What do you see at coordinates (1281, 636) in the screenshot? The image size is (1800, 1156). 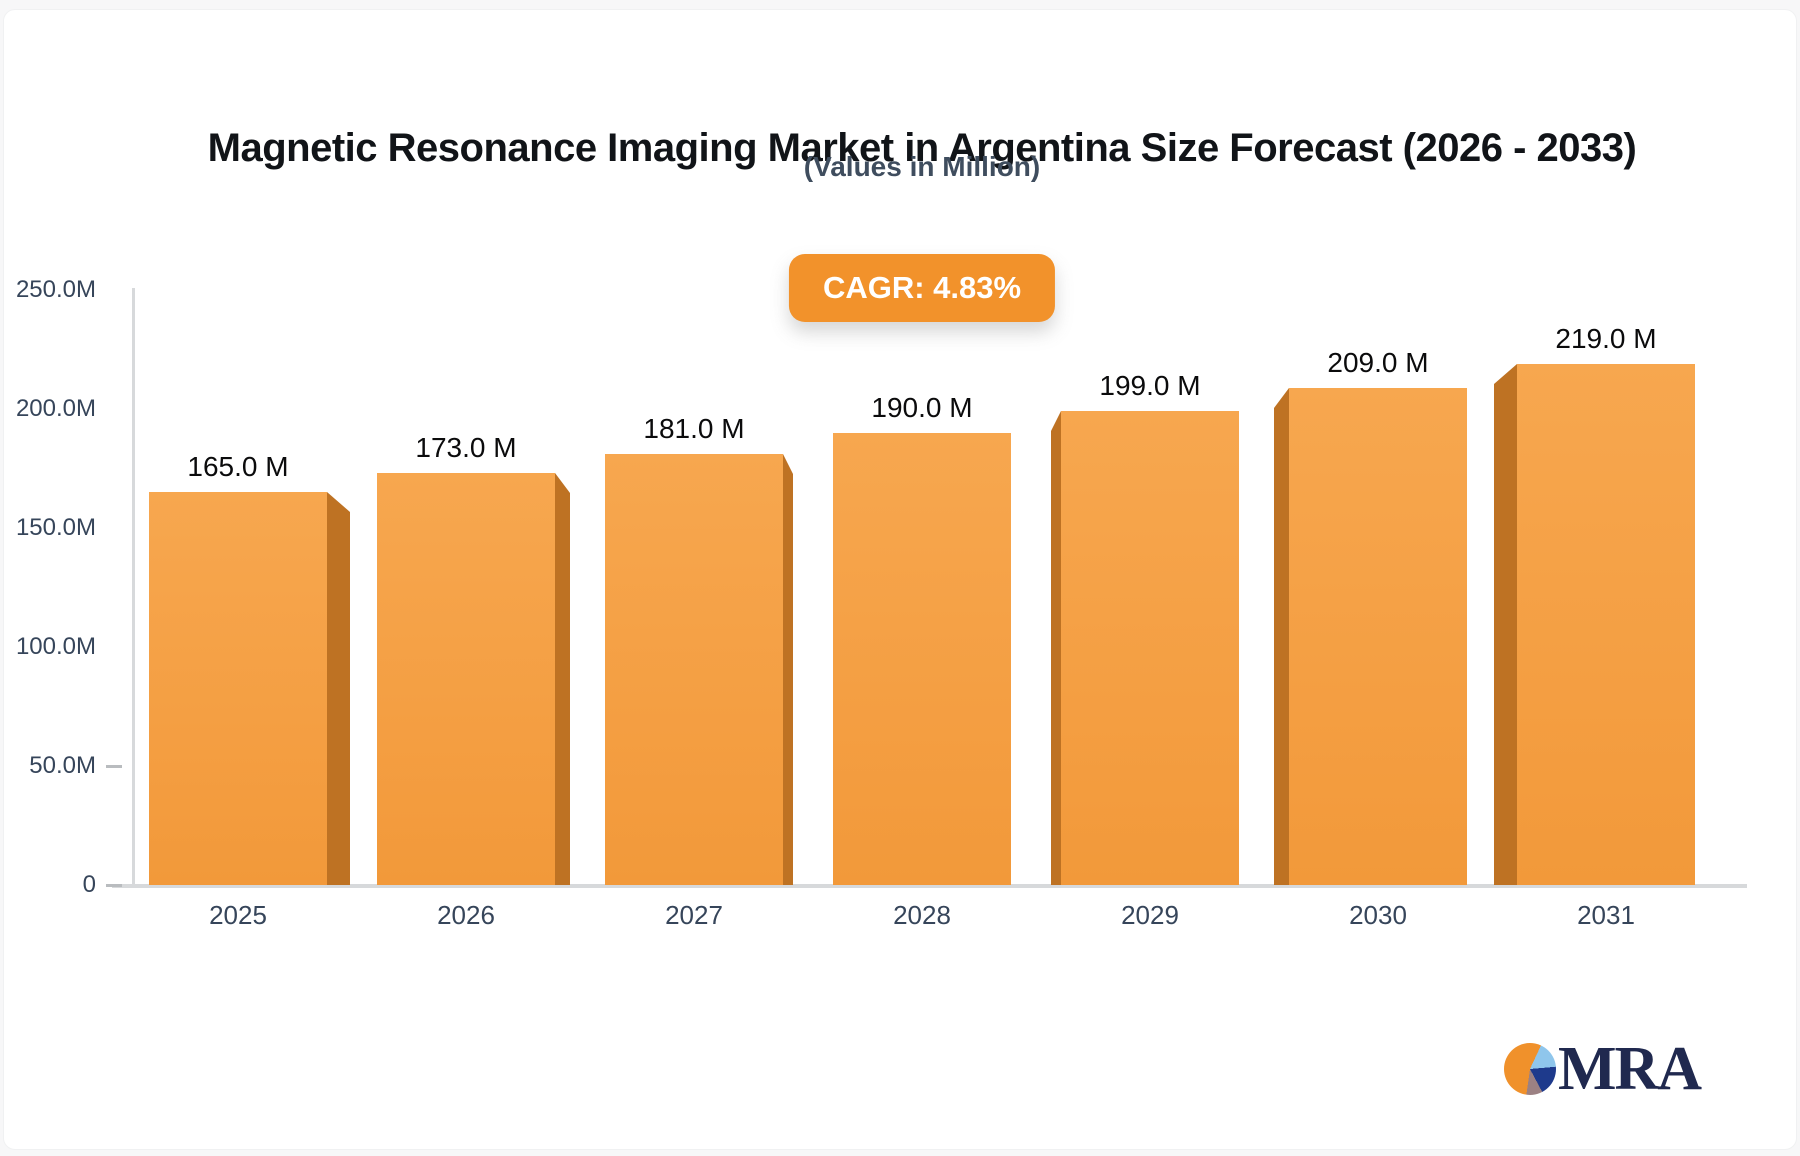 I see `bar-3d-side-2030` at bounding box center [1281, 636].